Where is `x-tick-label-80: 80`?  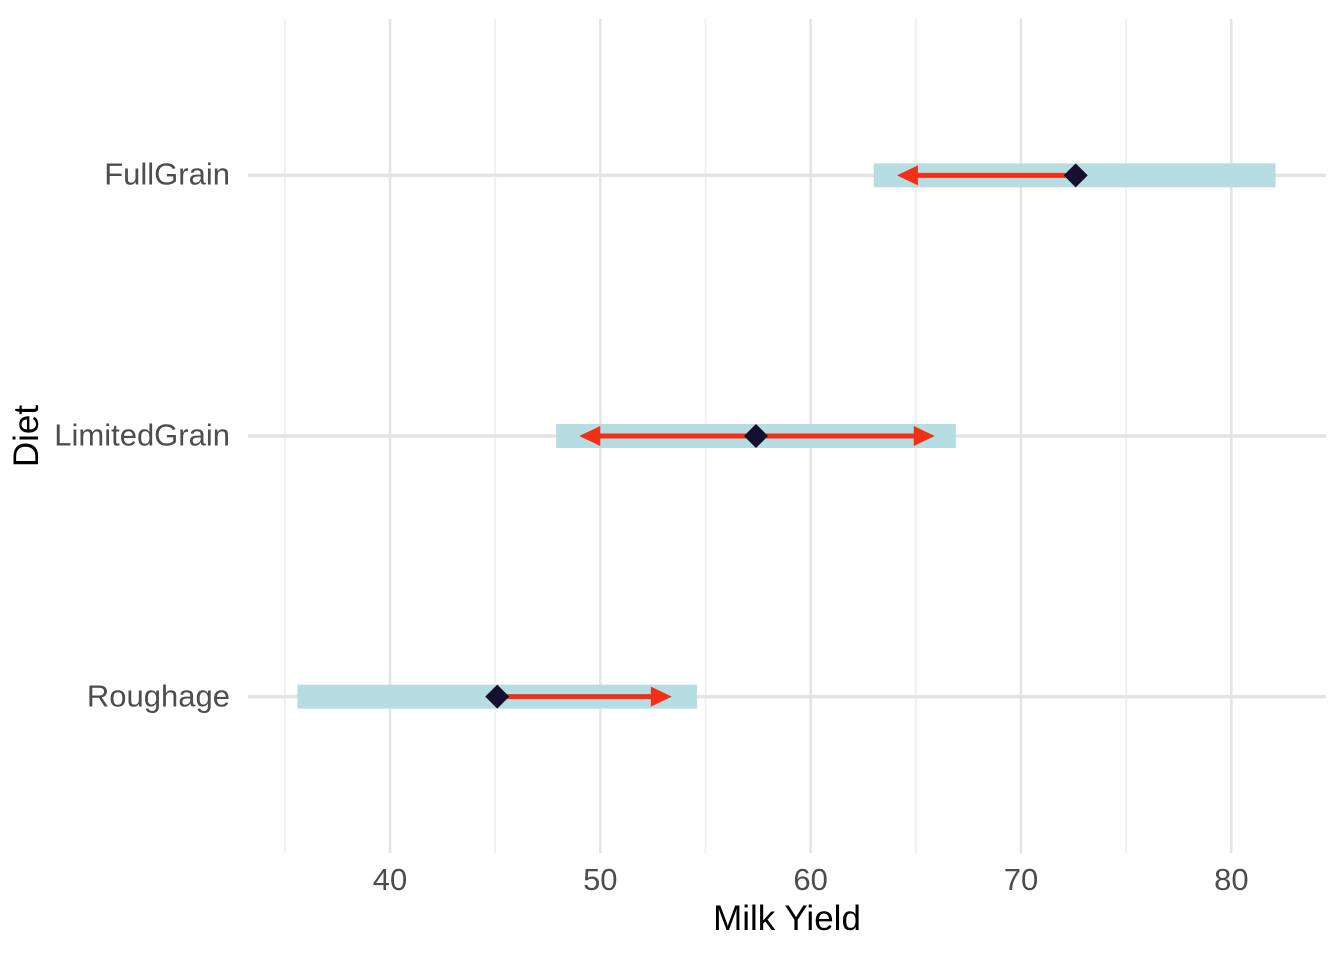 x-tick-label-80: 80 is located at coordinates (1231, 879).